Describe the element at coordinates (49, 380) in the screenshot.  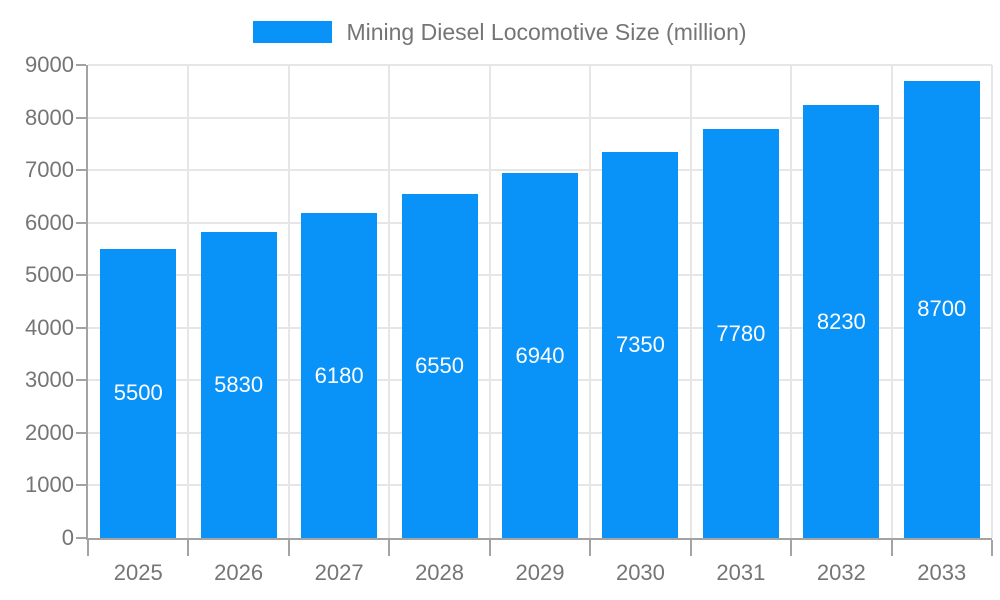
I see `y-tick-label: 3000` at that location.